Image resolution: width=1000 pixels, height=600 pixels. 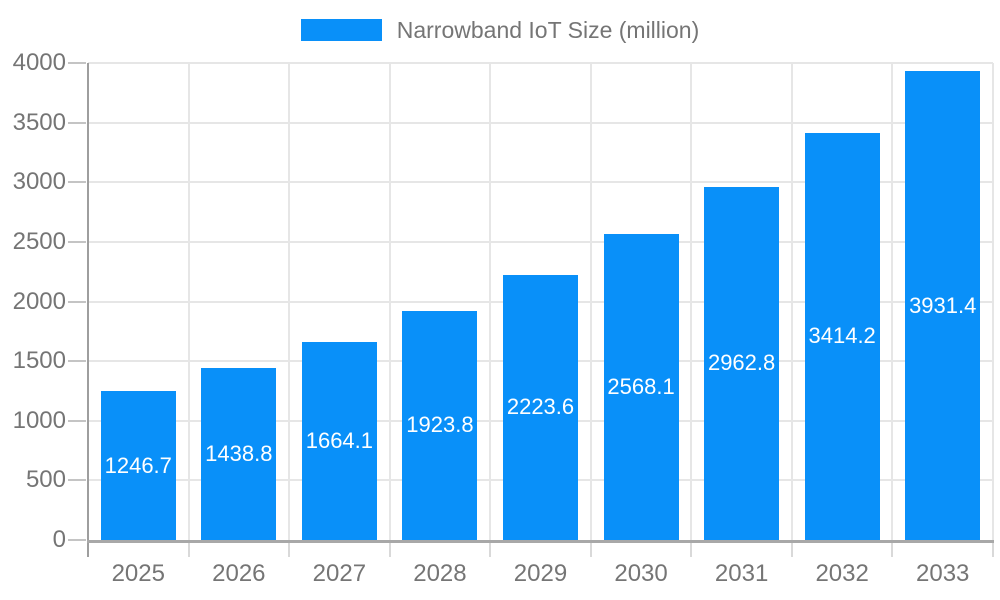 I want to click on y-axis-tick-label: 1500, so click(x=39, y=361).